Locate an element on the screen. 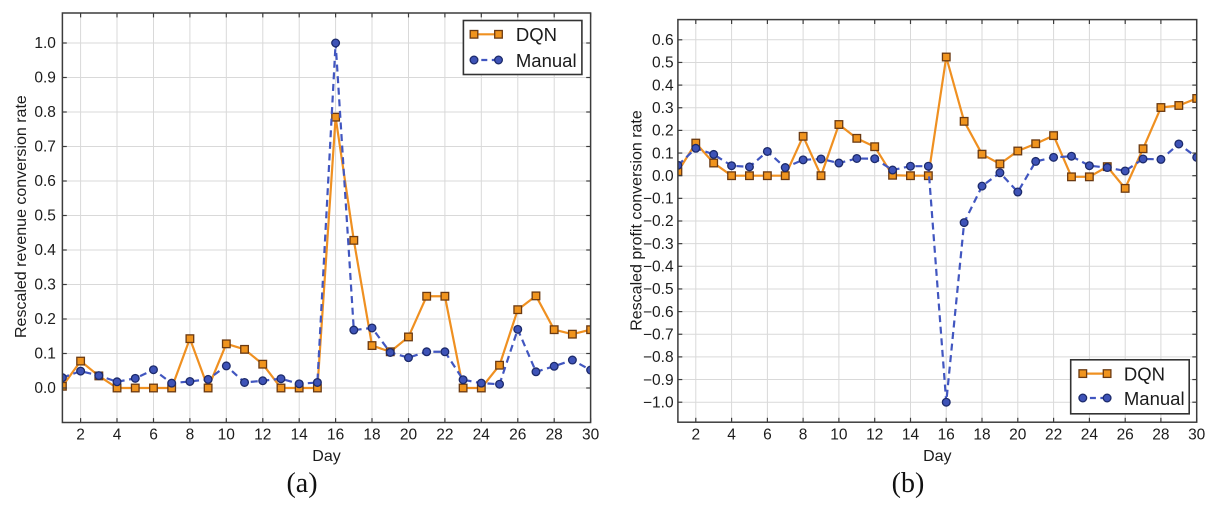 The image size is (1215, 511). svg-text: 1.0 is located at coordinates (45, 43).